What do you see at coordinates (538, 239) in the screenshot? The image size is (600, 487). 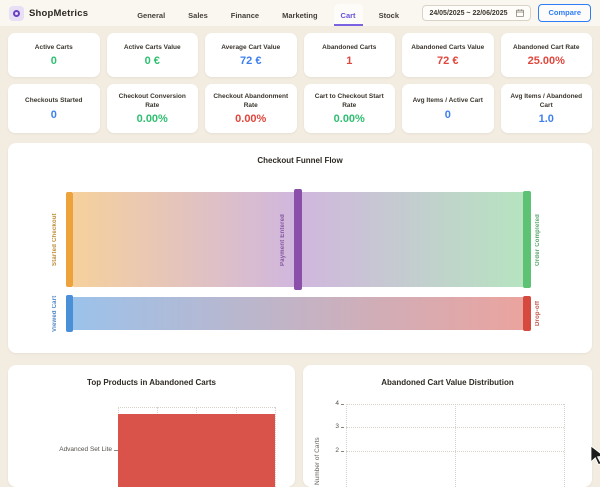 I see `sankey-label-order-completed: Order Completed` at bounding box center [538, 239].